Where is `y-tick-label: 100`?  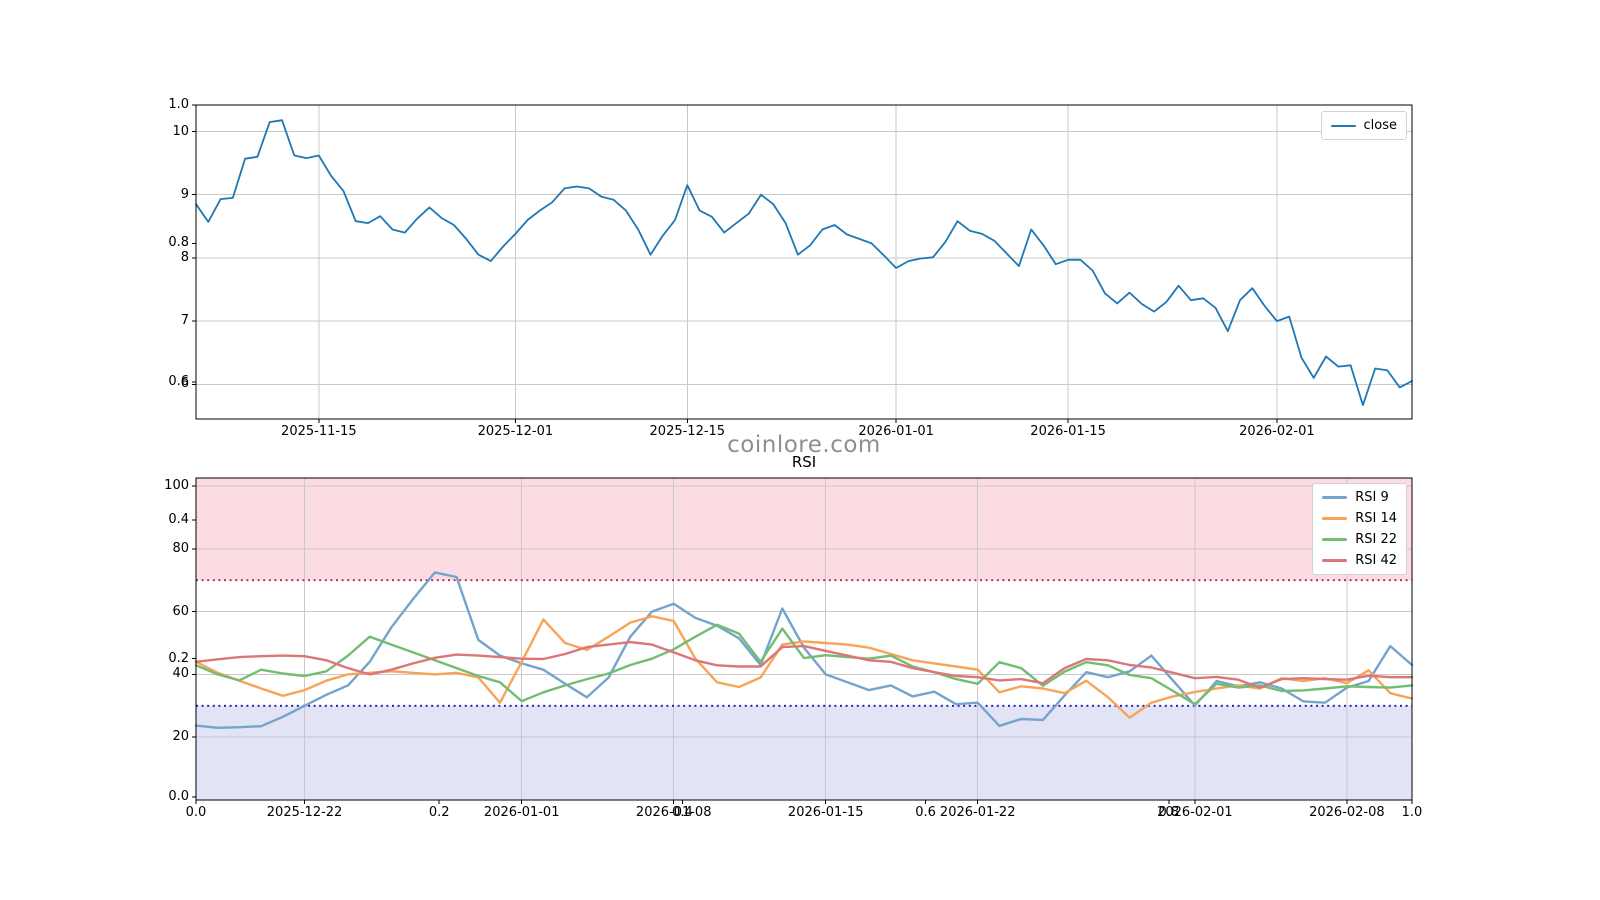
y-tick-label: 100 is located at coordinates (176, 485).